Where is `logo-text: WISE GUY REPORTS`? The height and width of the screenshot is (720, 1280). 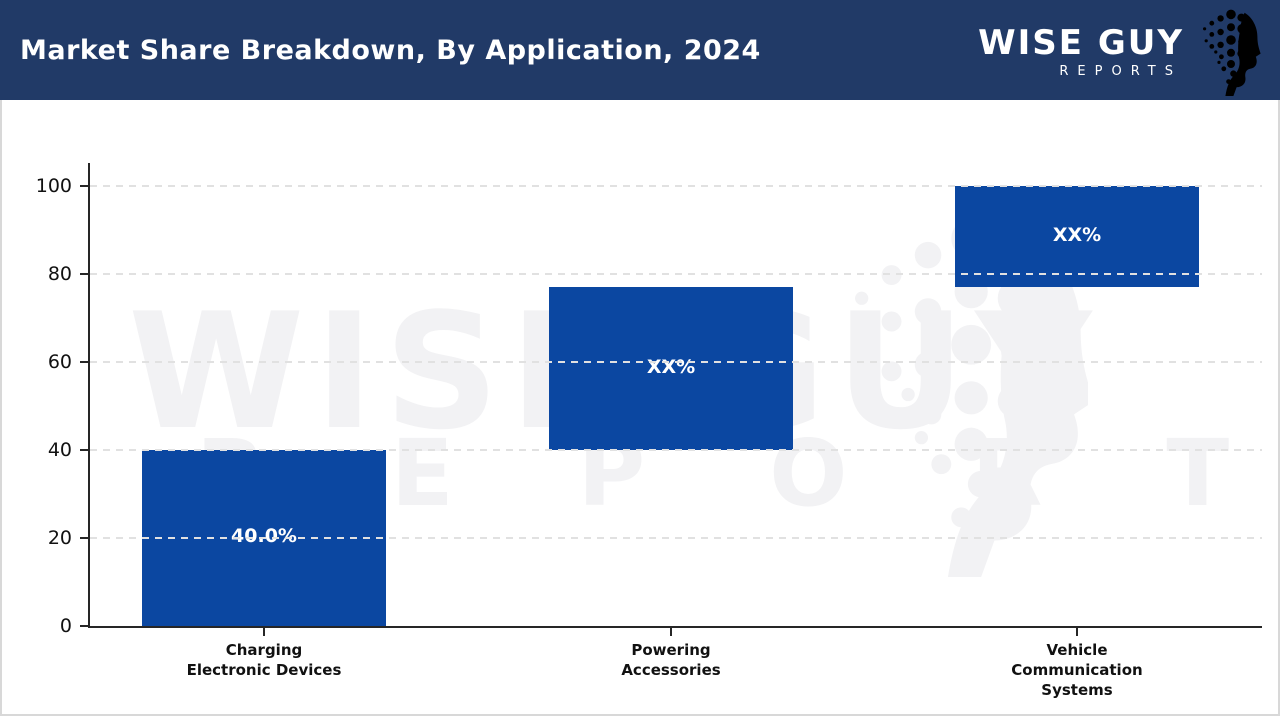
logo-text: WISE GUY REPORTS is located at coordinates (1081, 52).